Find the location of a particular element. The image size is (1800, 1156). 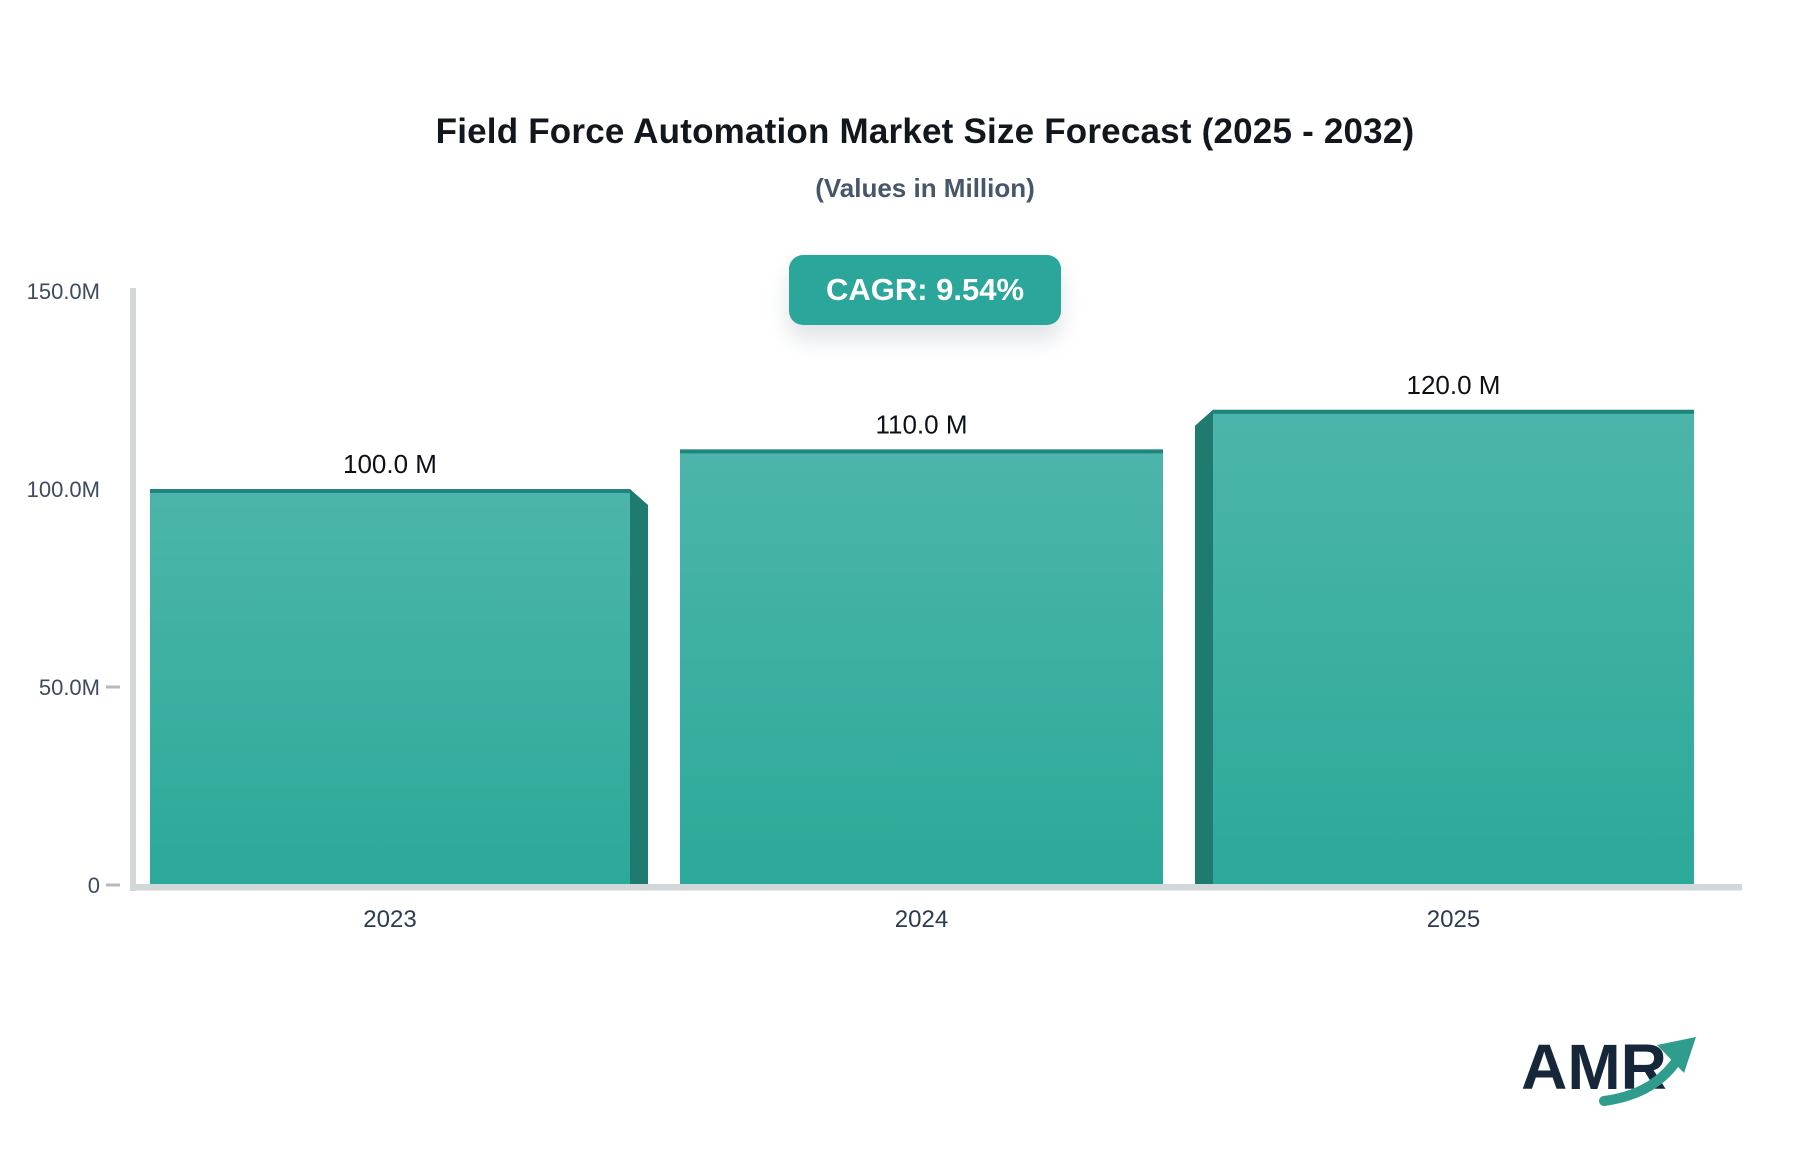

cagr-badge: CAGR: 9.54% is located at coordinates (925, 290).